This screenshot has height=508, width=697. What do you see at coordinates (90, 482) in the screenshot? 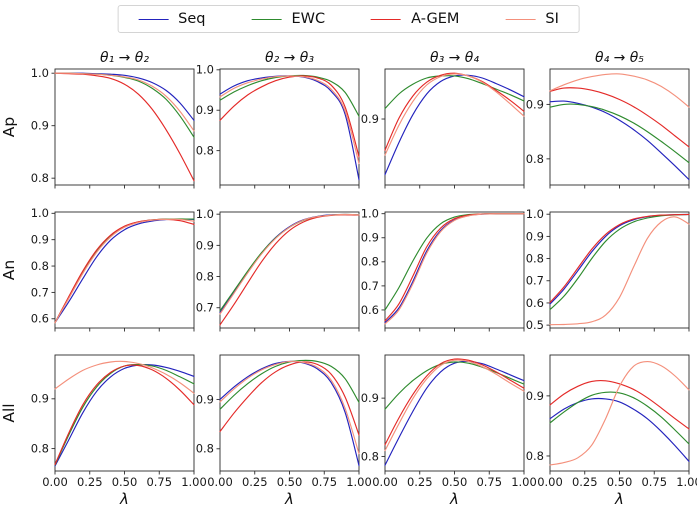
I see `x-tick-label: 0.25` at bounding box center [90, 482].